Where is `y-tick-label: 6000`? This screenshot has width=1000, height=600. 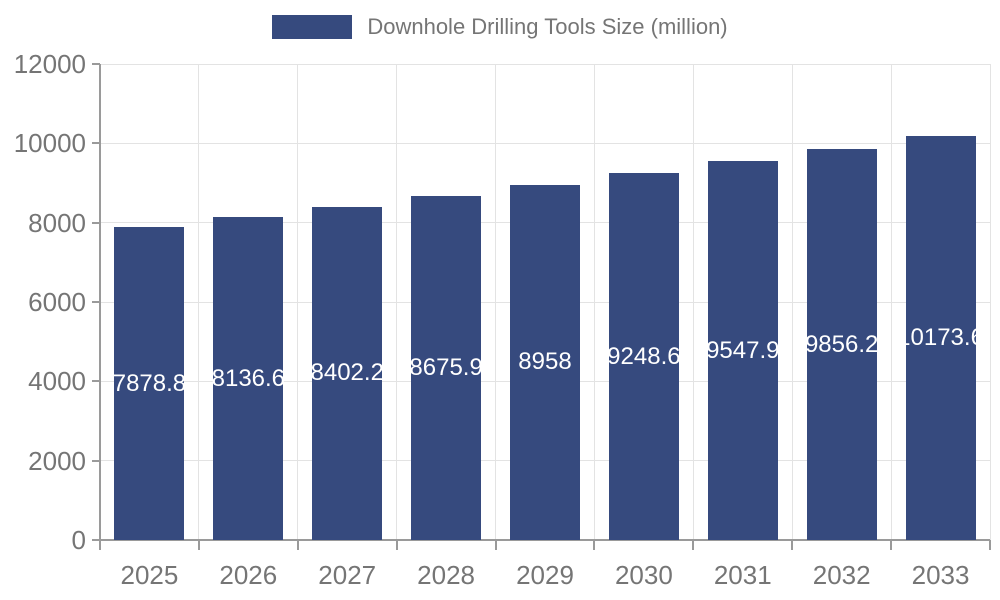
y-tick-label: 6000 is located at coordinates (57, 302).